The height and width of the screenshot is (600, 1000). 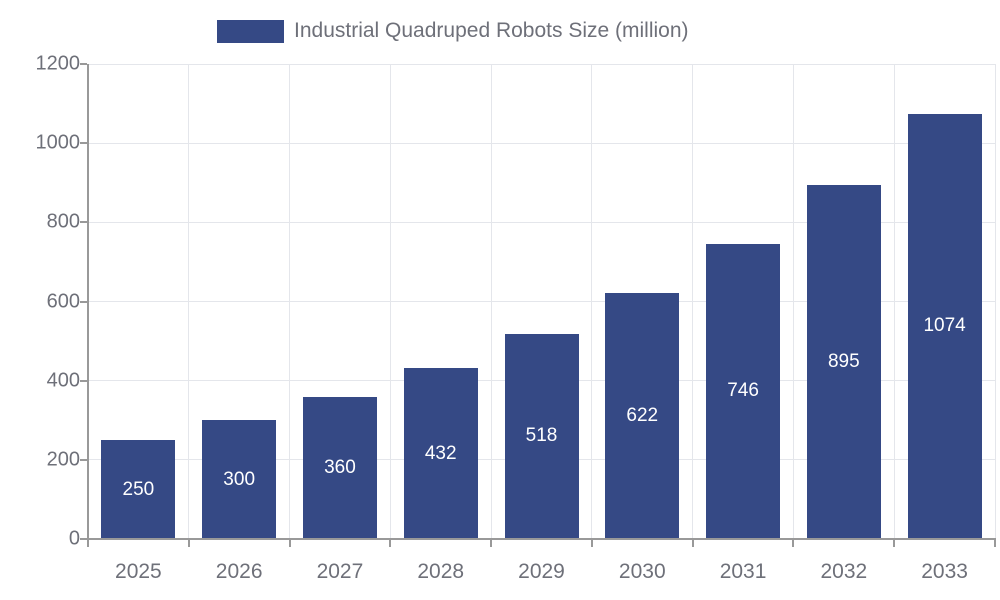 What do you see at coordinates (541, 571) in the screenshot?
I see `x-tick-label: 2029` at bounding box center [541, 571].